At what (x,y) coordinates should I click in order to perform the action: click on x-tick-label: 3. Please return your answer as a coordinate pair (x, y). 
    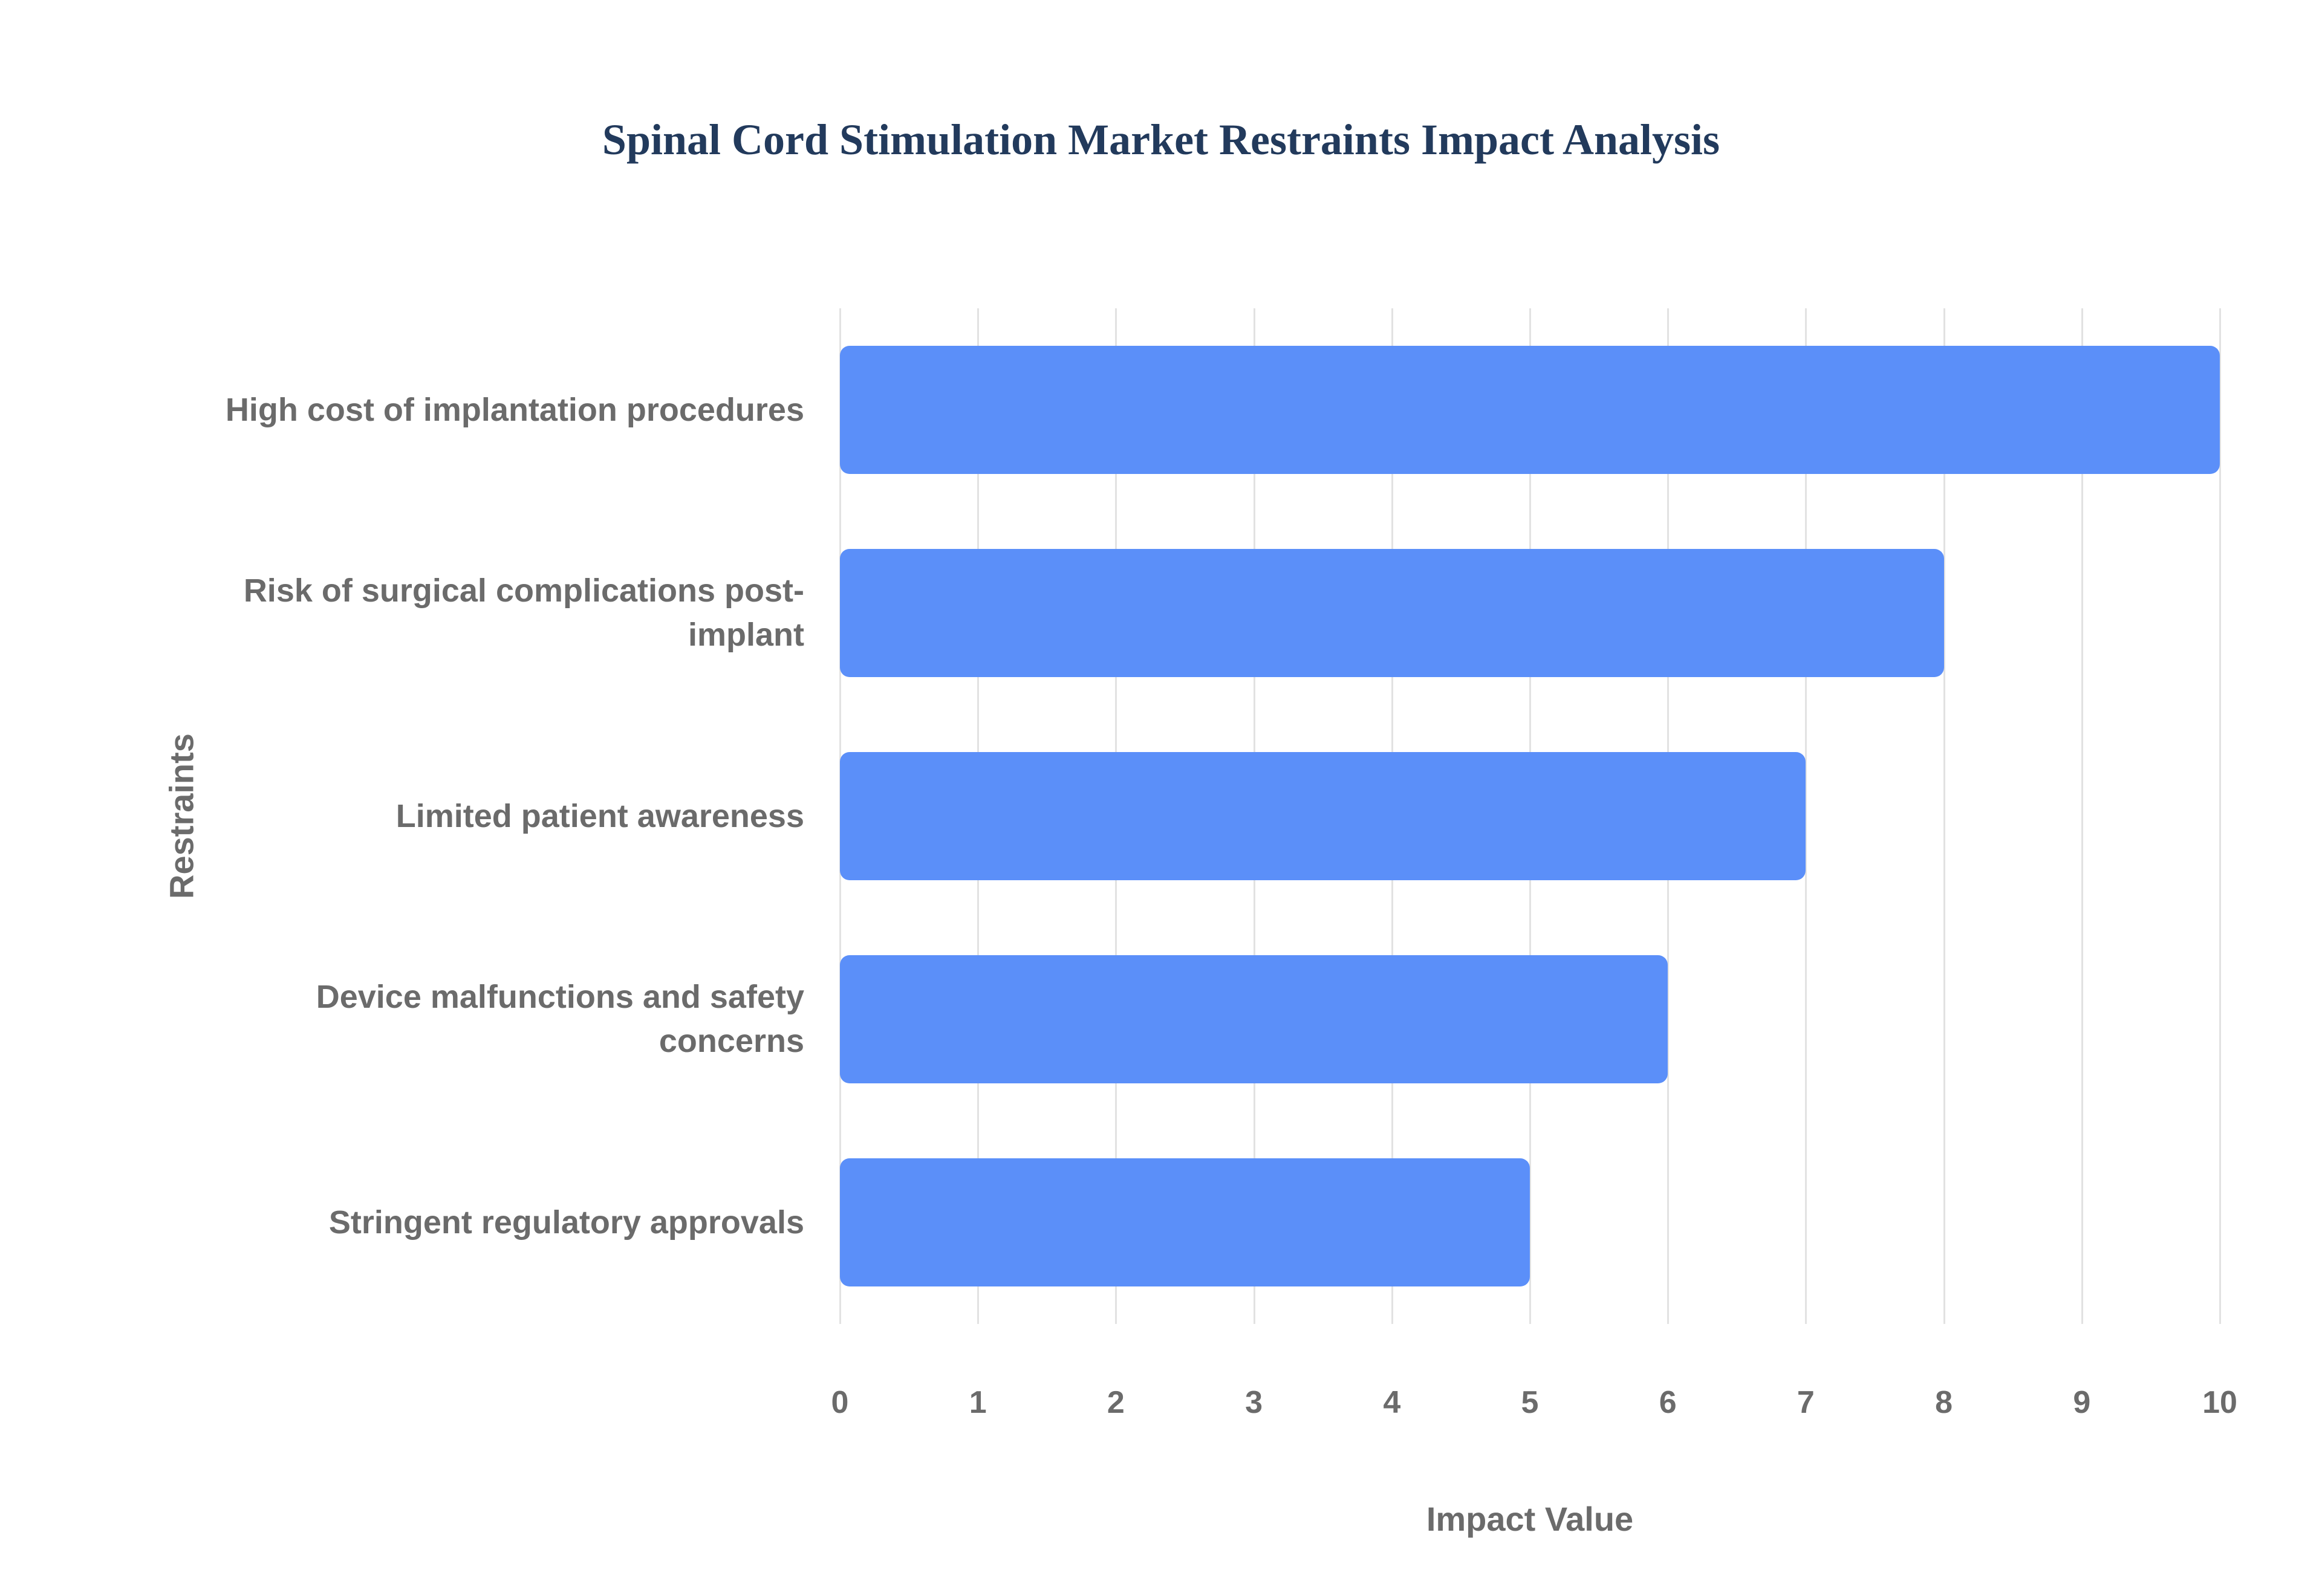
    Looking at the image, I should click on (1254, 1402).